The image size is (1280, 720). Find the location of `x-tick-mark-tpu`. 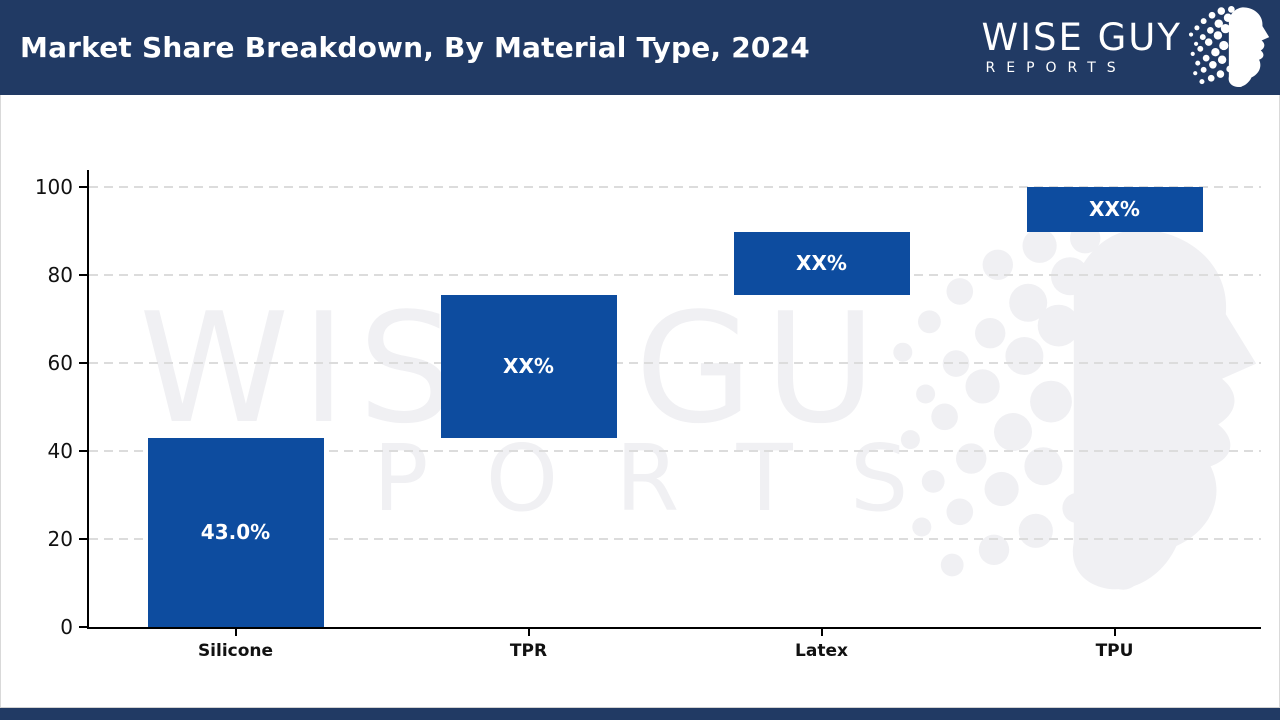

x-tick-mark-tpu is located at coordinates (1114, 632).